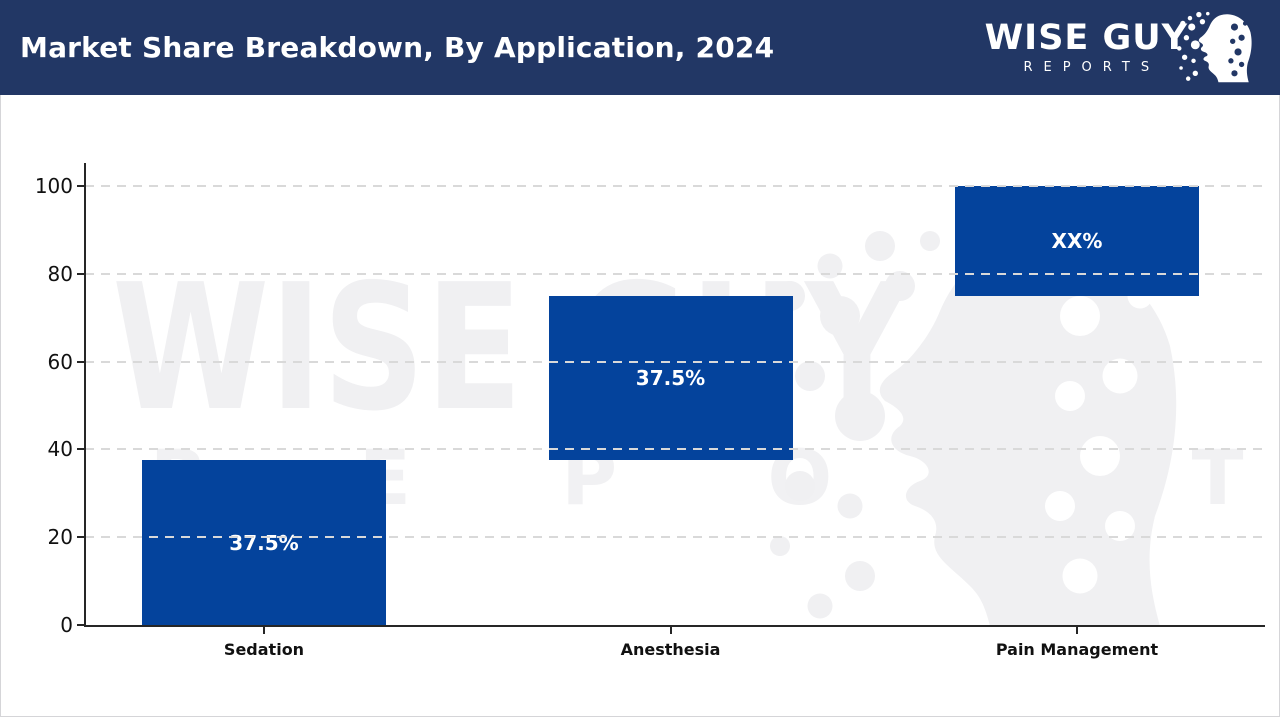  Describe the element at coordinates (0, 406) in the screenshot. I see `page-frame-left` at that location.